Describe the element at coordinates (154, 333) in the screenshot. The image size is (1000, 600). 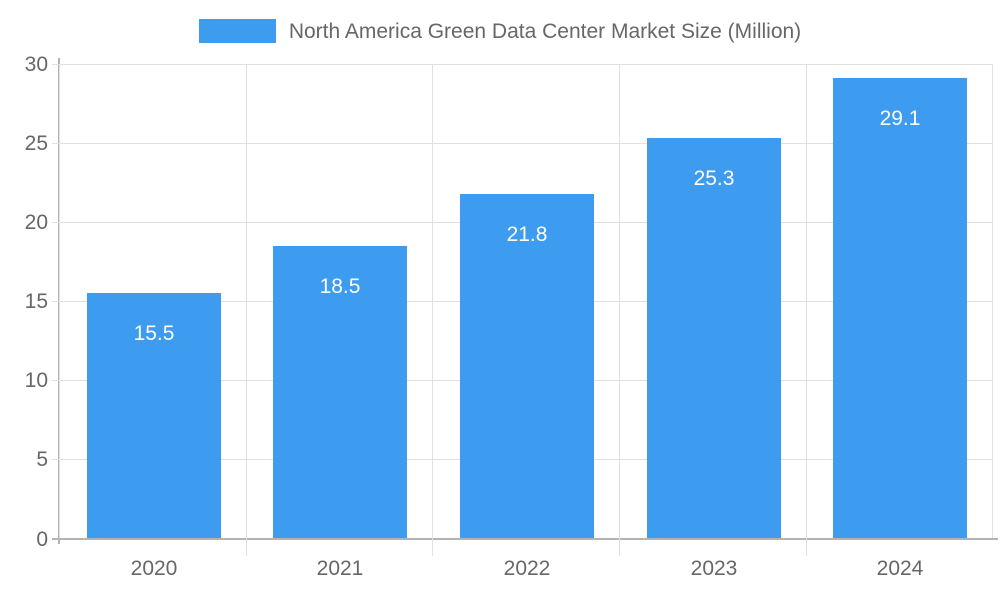
I see `bar-value-2020: 15.5` at that location.